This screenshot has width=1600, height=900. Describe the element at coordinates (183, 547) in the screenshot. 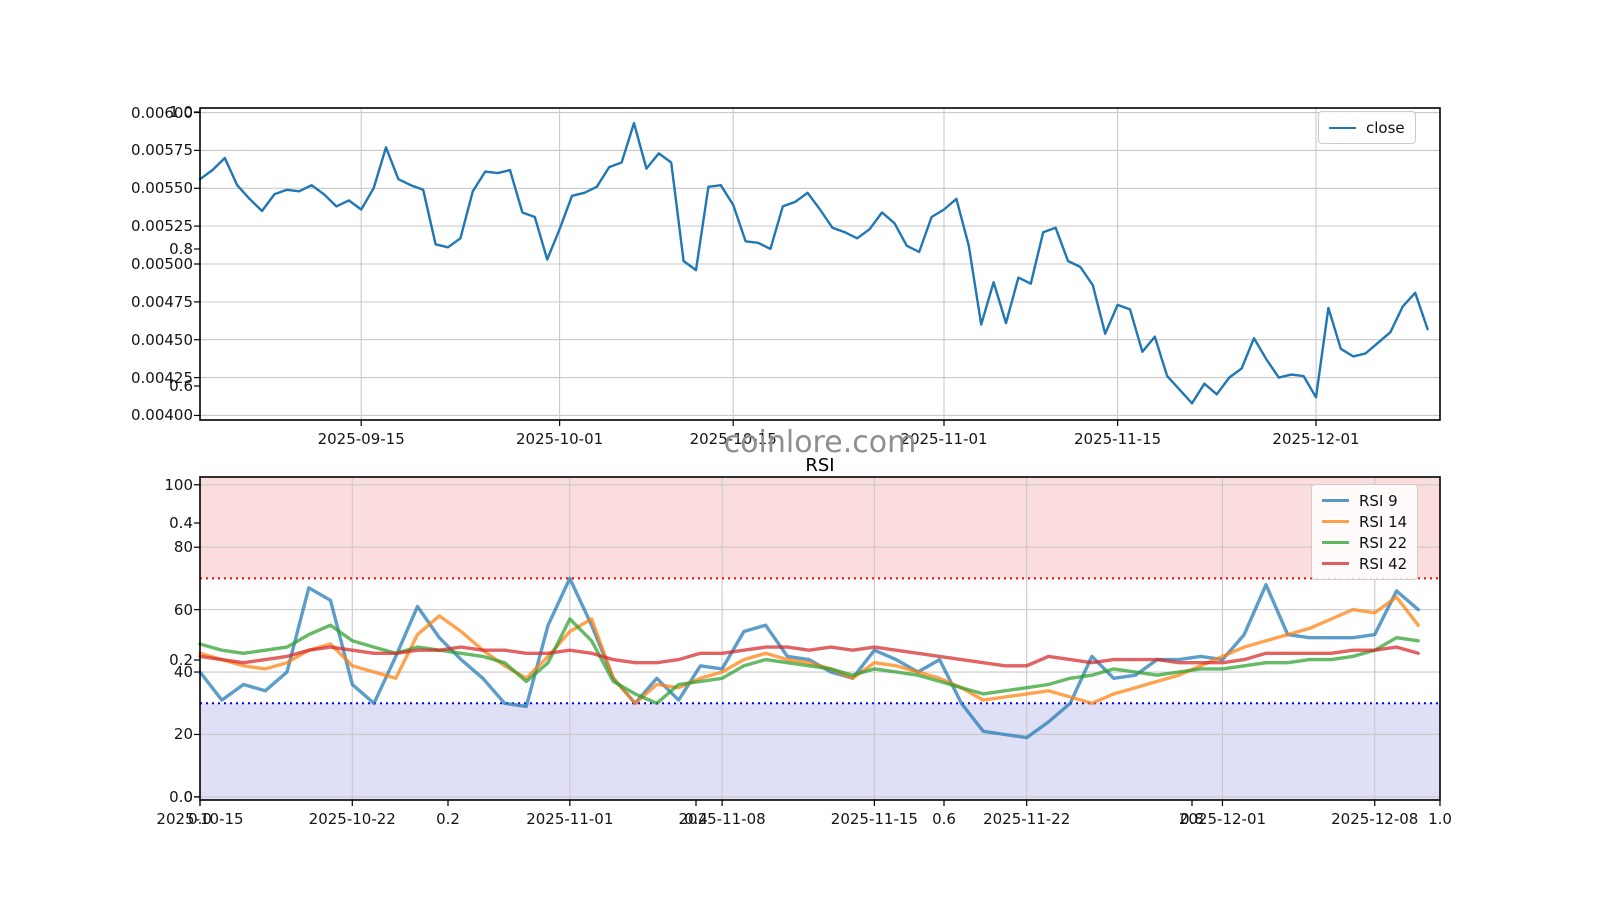

I see `y-tick-label: 80` at that location.